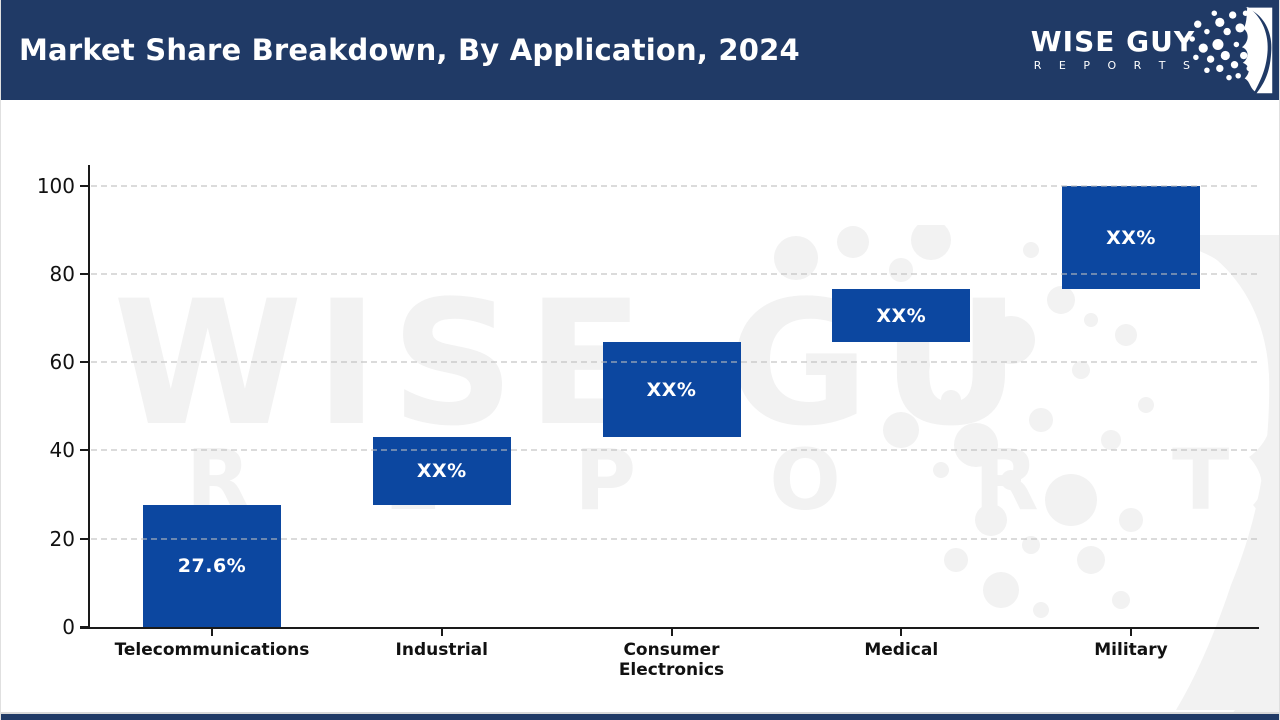 Image resolution: width=1280 pixels, height=720 pixels. I want to click on y-tick-label-100: 100, so click(55, 185).